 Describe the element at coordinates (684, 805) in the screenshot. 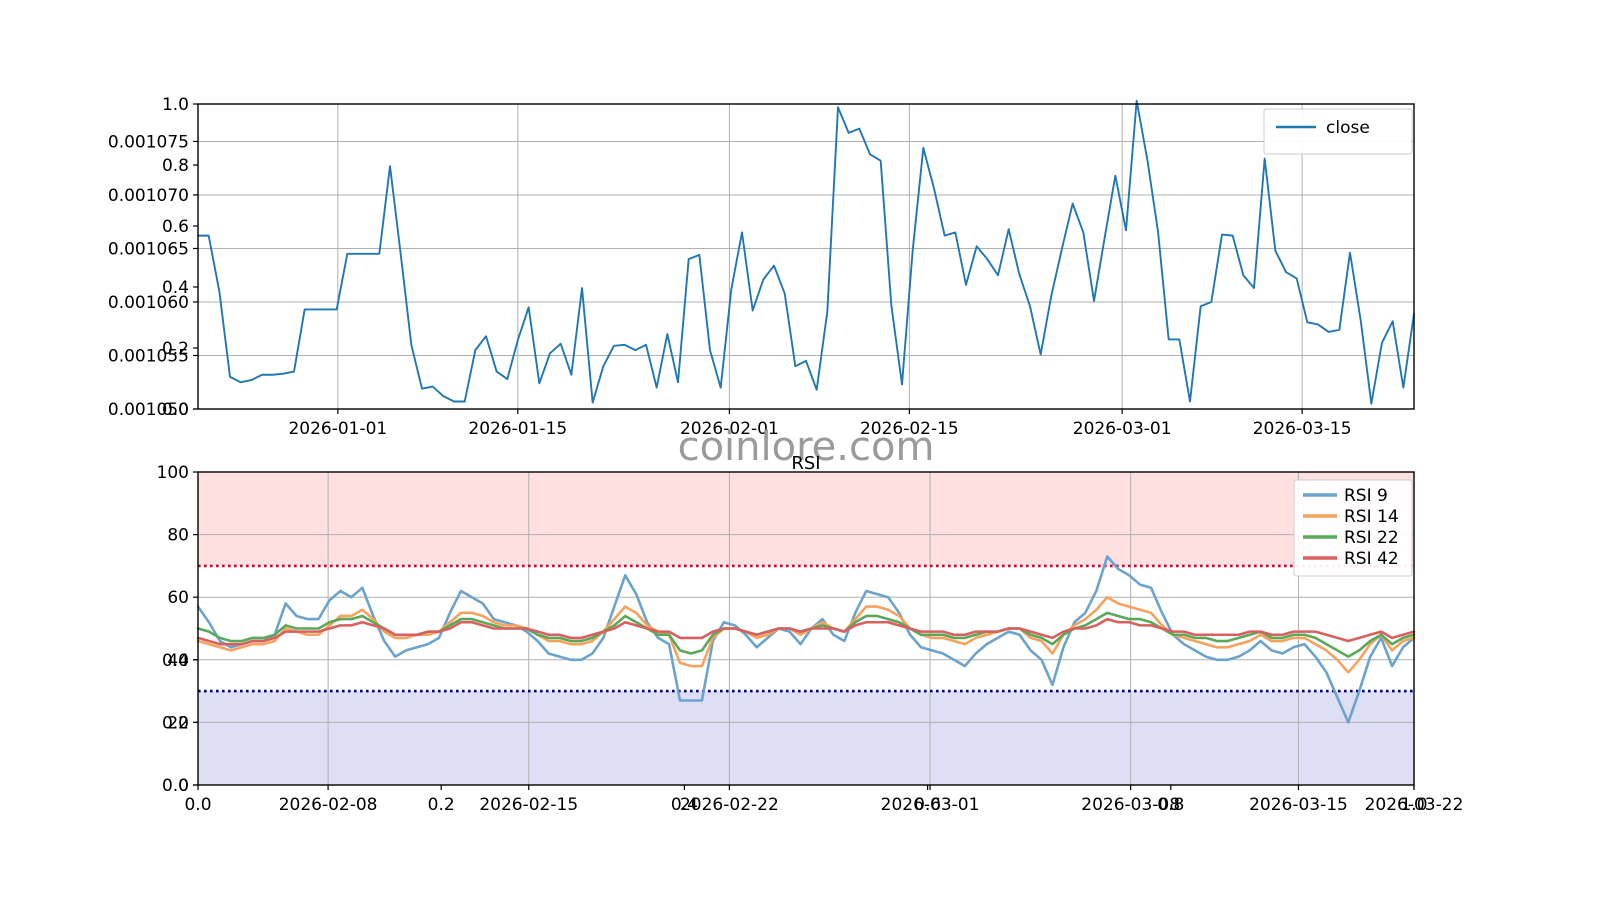

I see `rsi-secondary-xtick-label: 0.4` at that location.